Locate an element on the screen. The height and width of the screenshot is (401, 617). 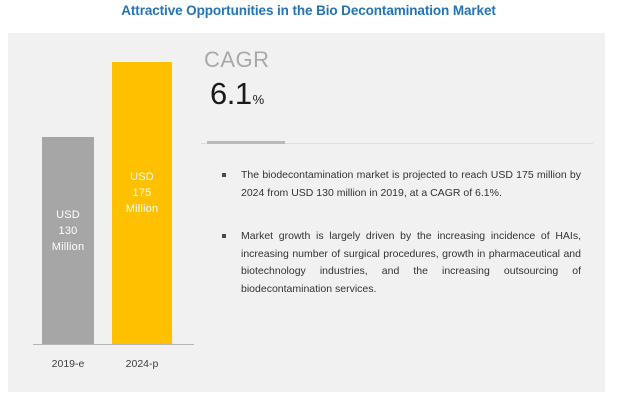
cagr-number: 6.1 is located at coordinates (231, 93).